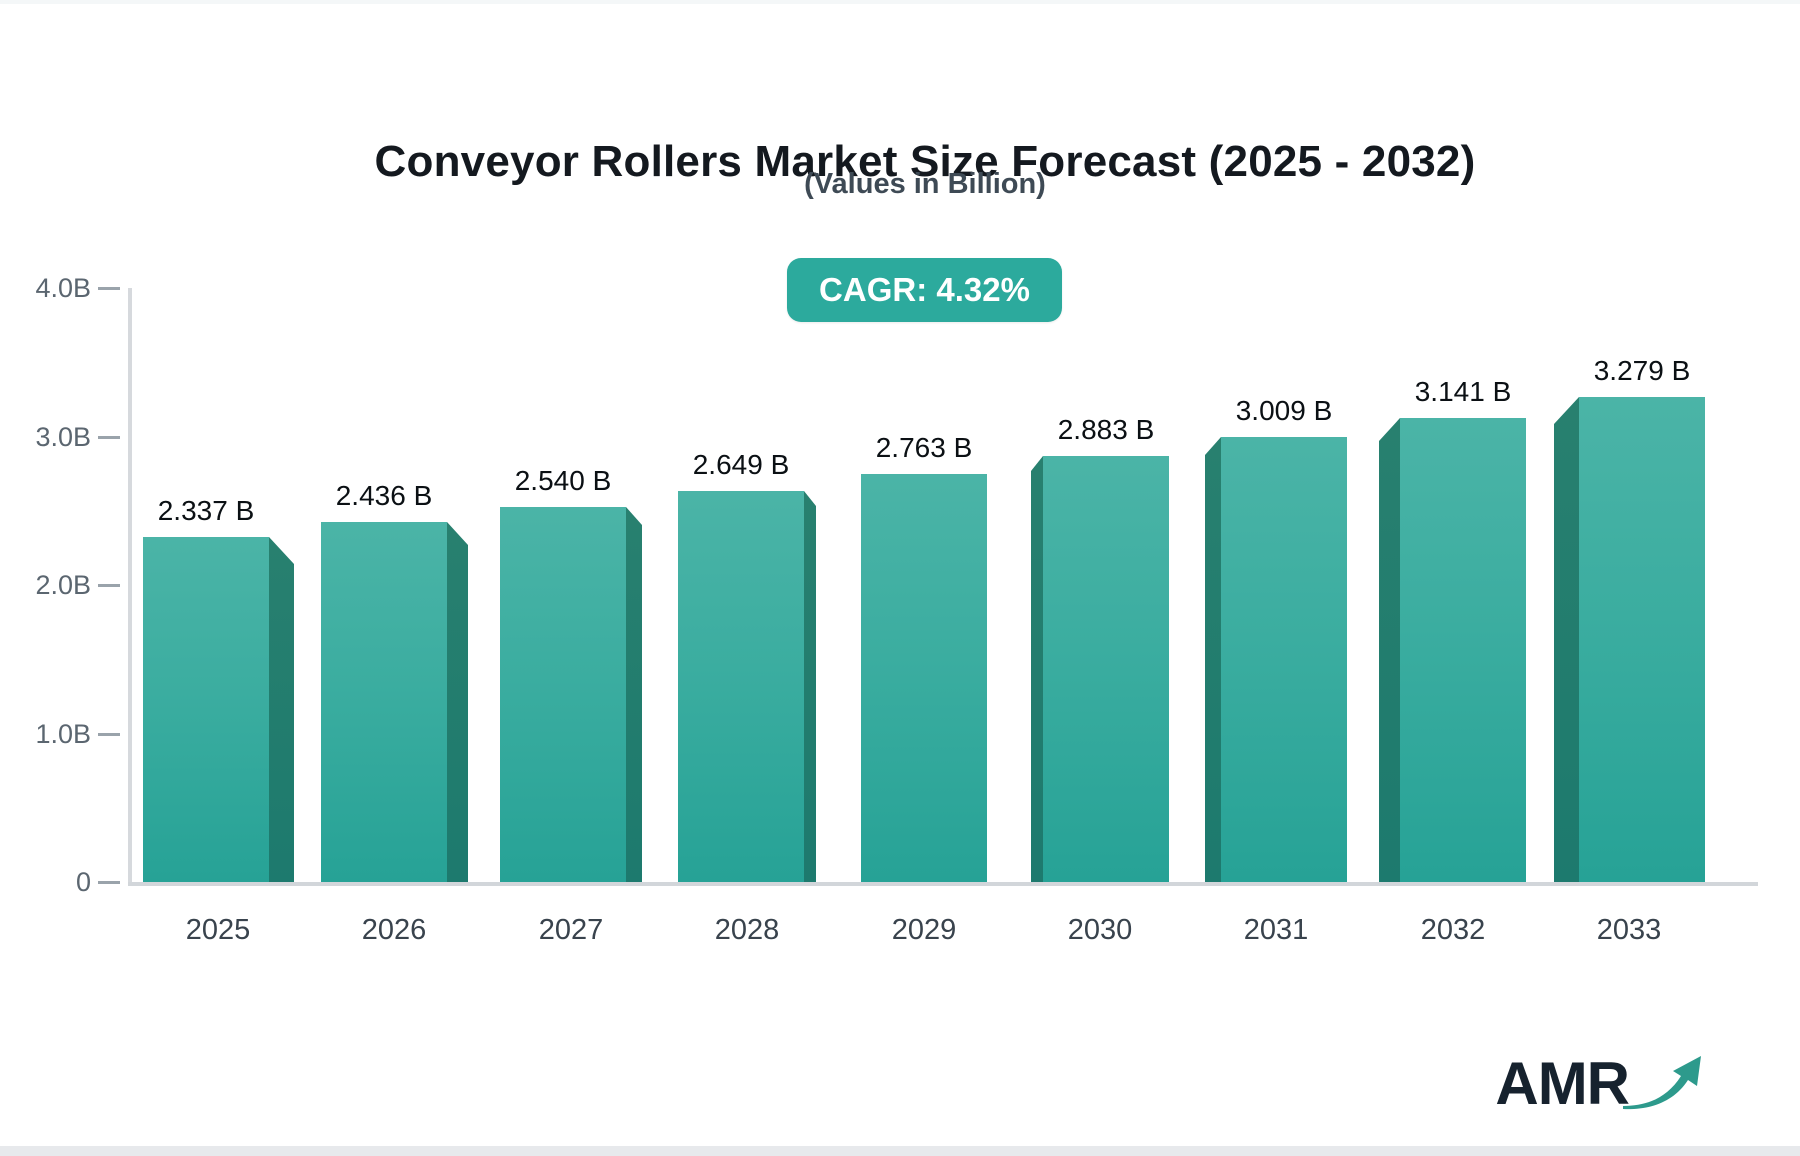 This screenshot has width=1800, height=1156. Describe the element at coordinates (1629, 930) in the screenshot. I see `x-year-label: 2033` at that location.